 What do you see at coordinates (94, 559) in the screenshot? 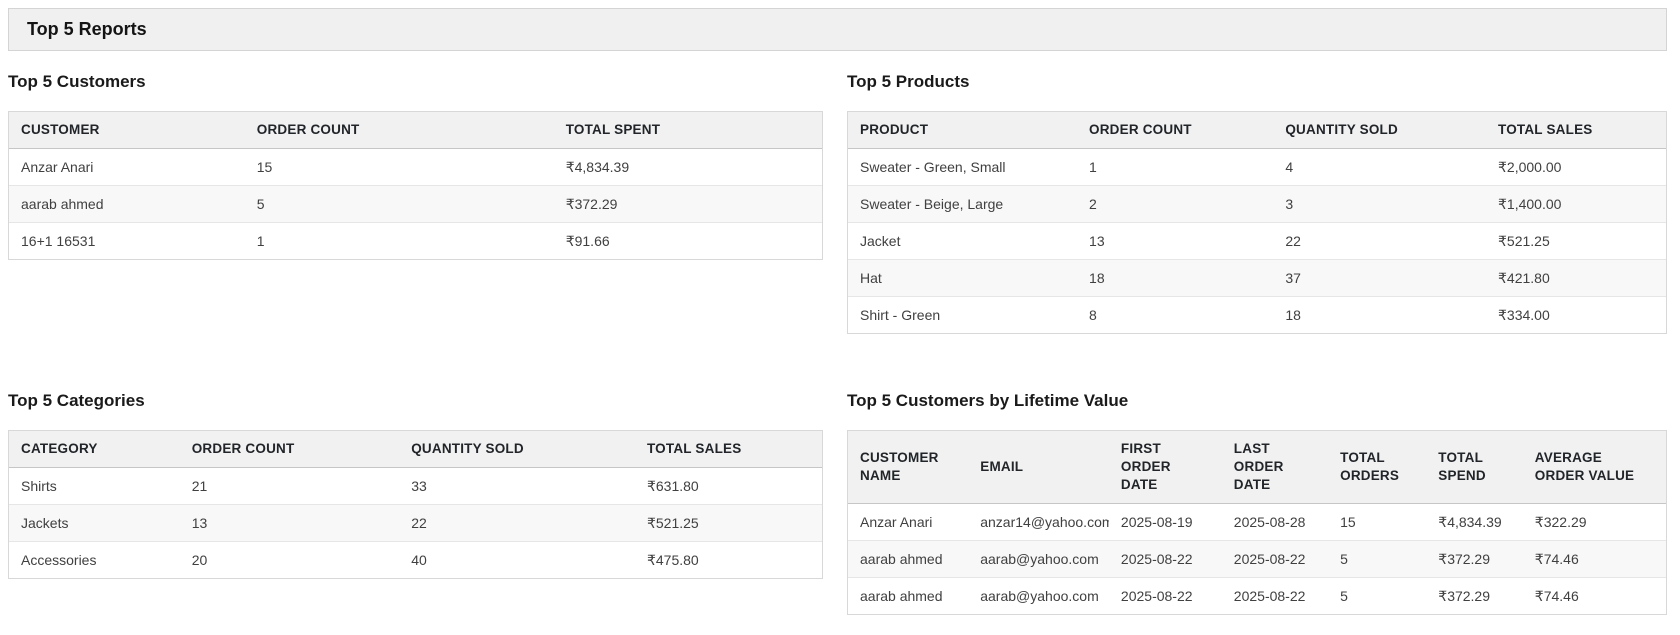
I see `table-cell: Accessories` at bounding box center [94, 559].